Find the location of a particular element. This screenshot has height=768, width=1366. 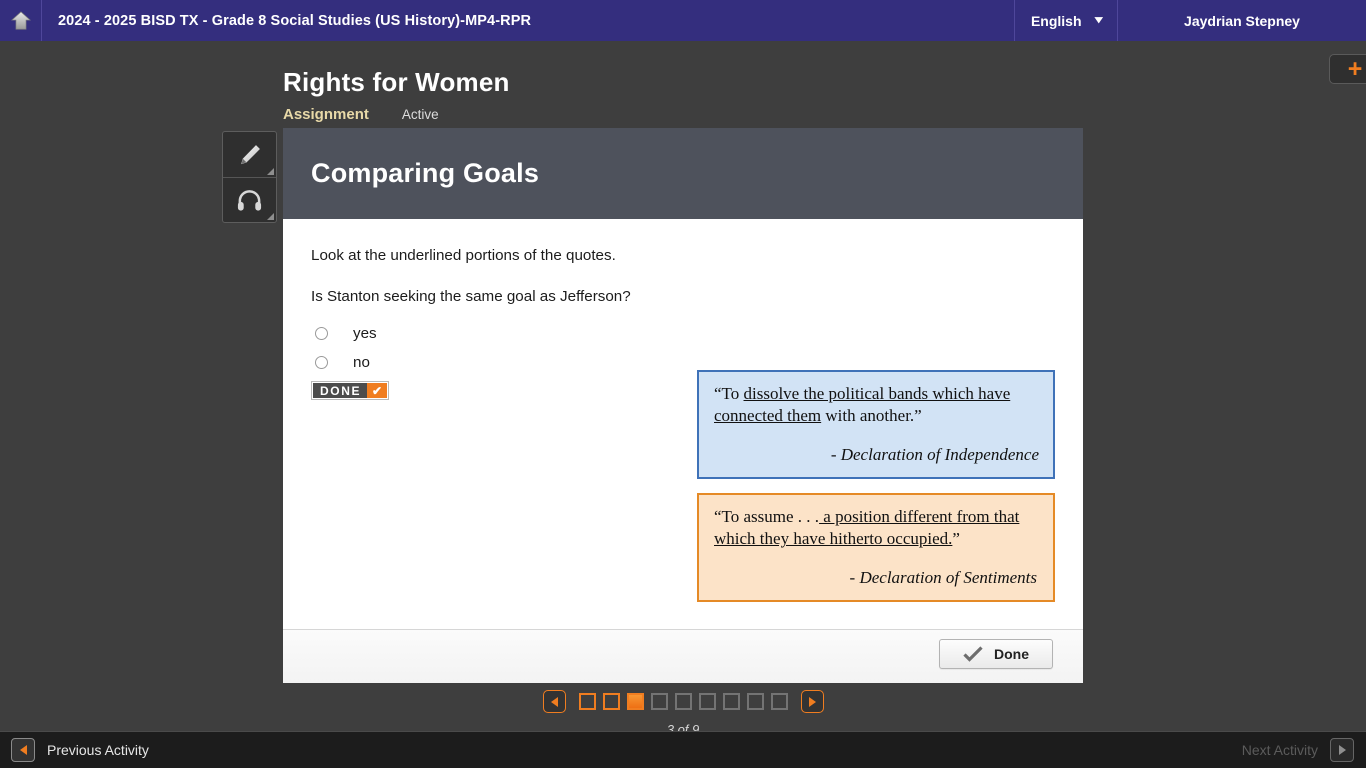

tool-draw-button is located at coordinates (249, 154).